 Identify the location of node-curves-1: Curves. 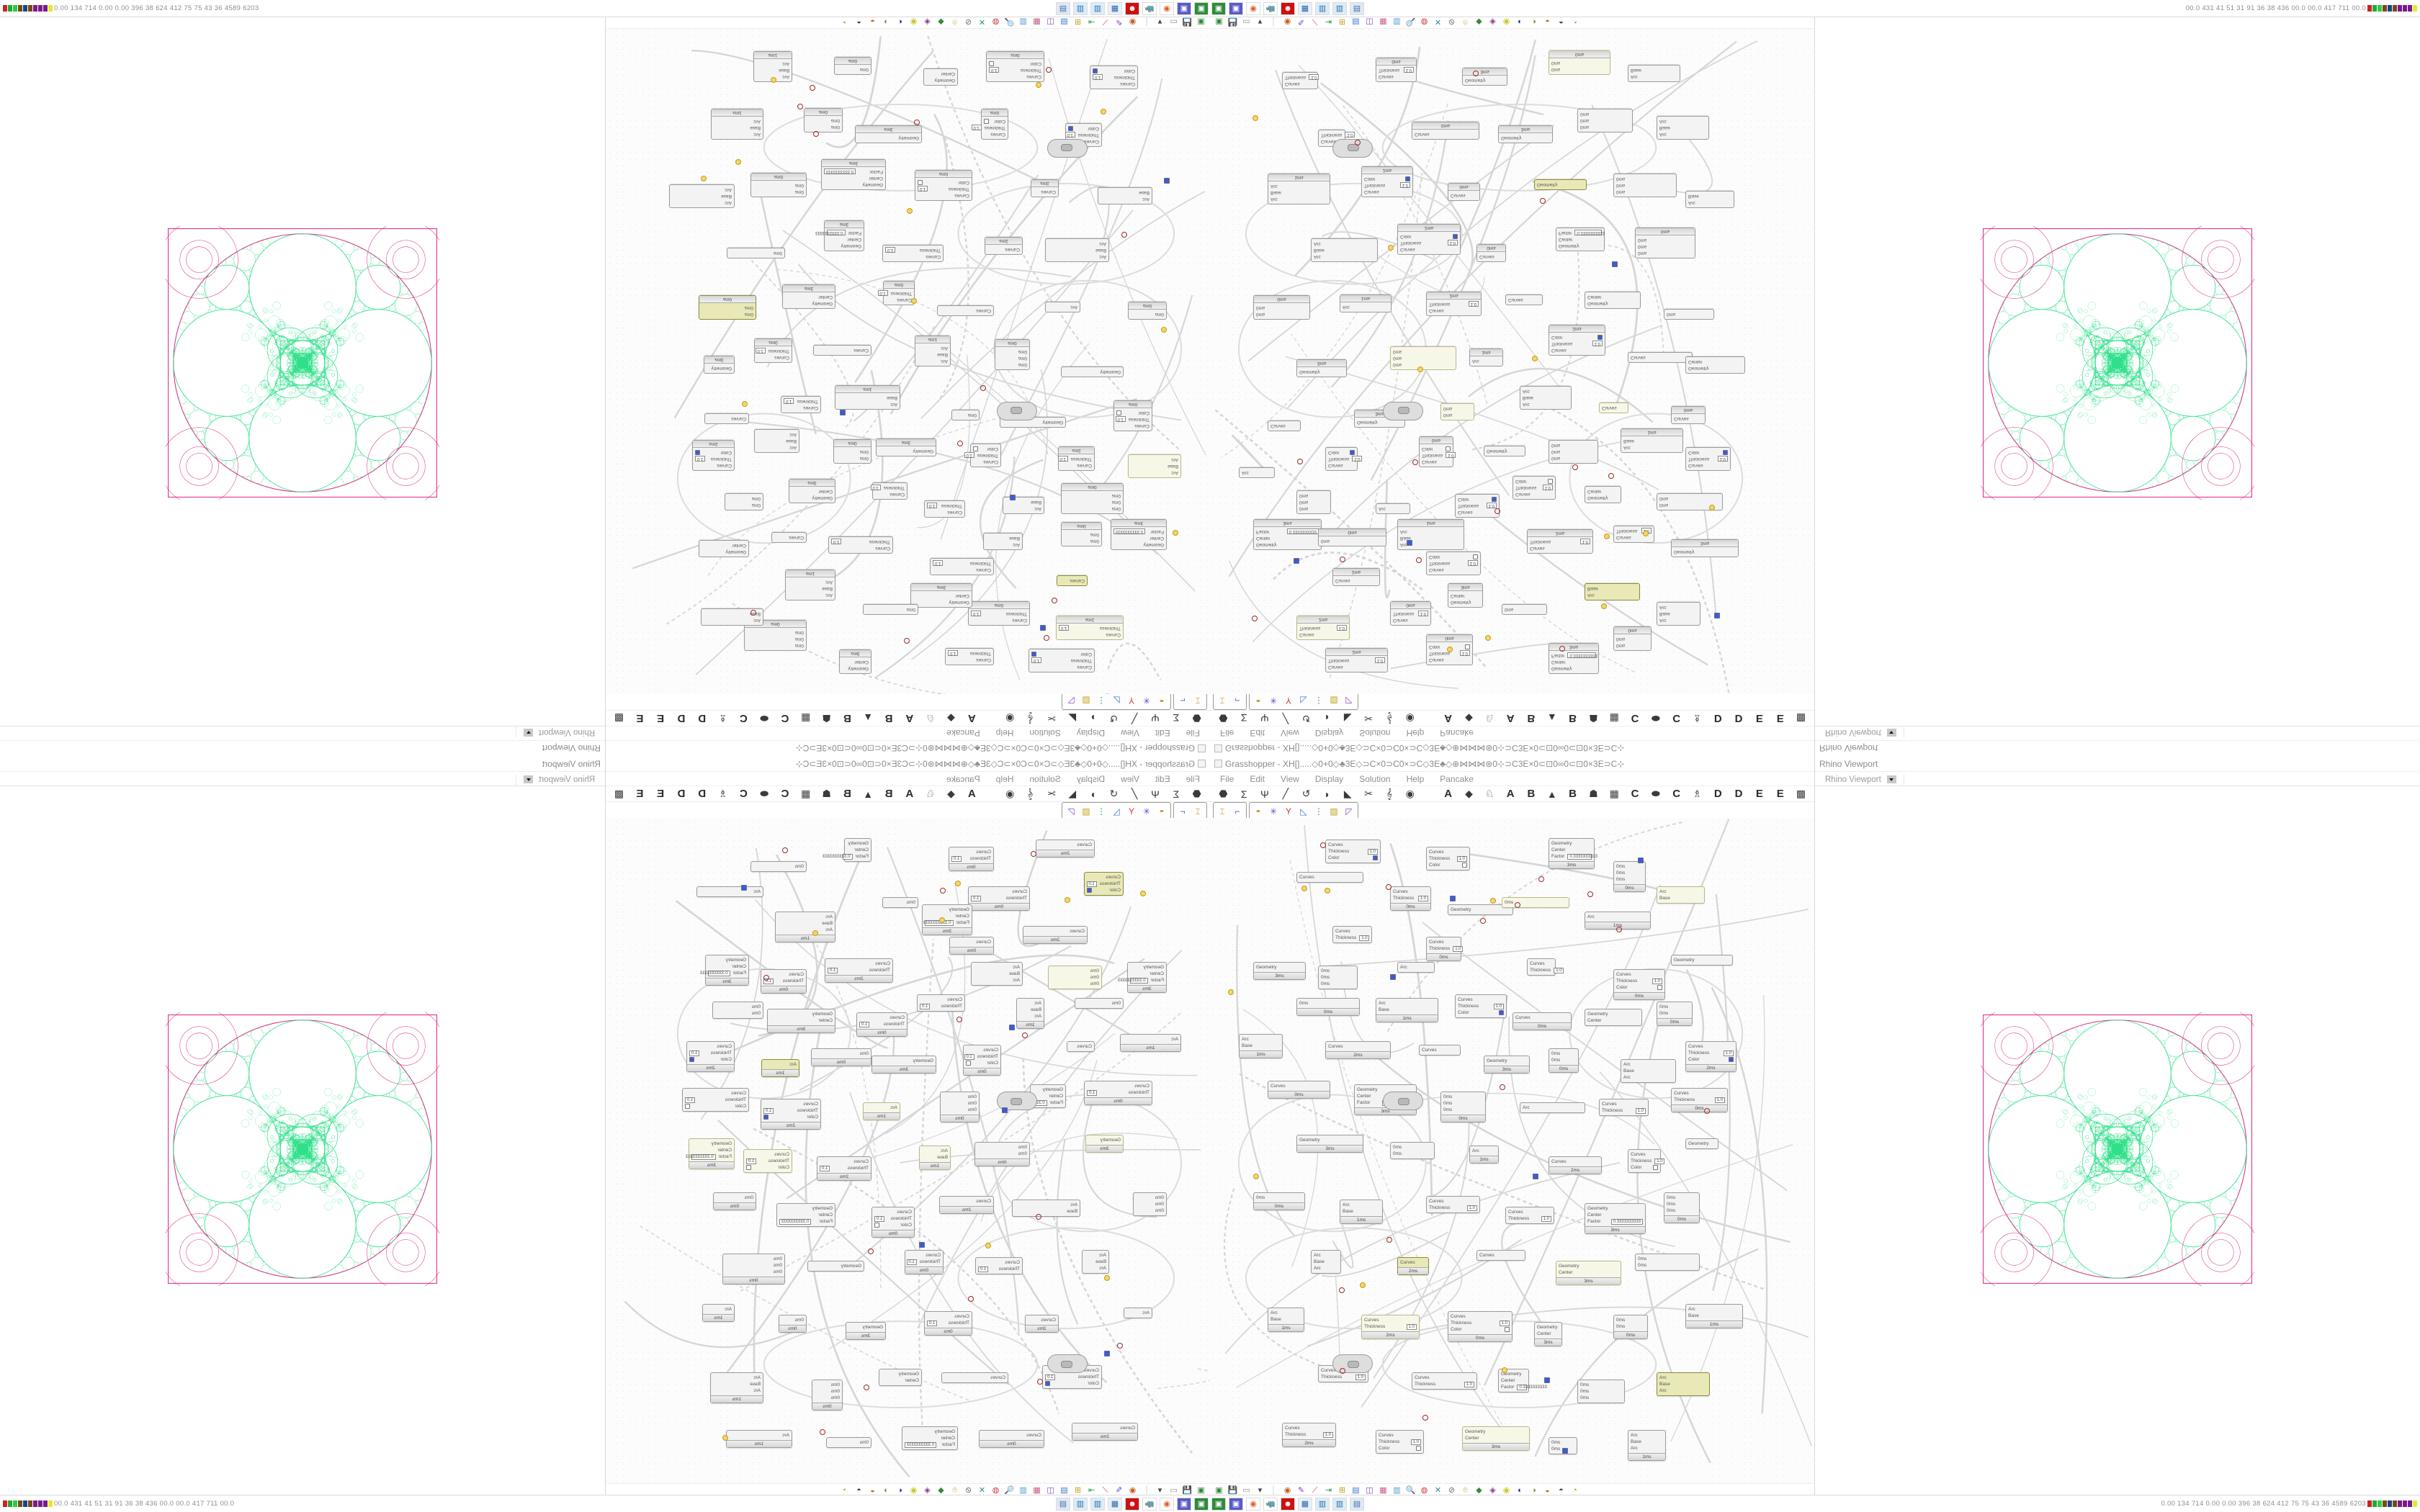
(1072, 580).